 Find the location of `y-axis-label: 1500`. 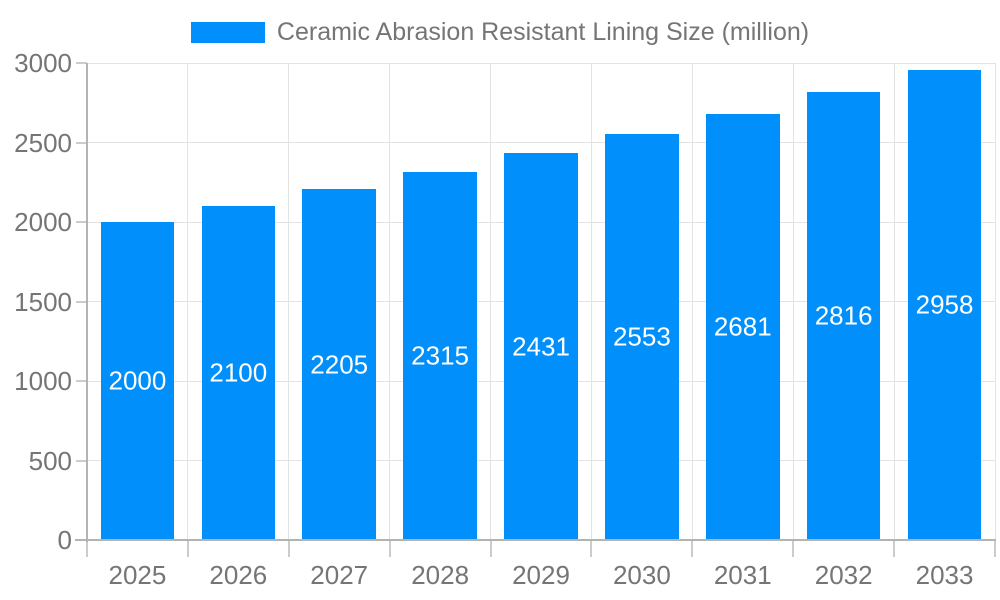

y-axis-label: 1500 is located at coordinates (43, 301).